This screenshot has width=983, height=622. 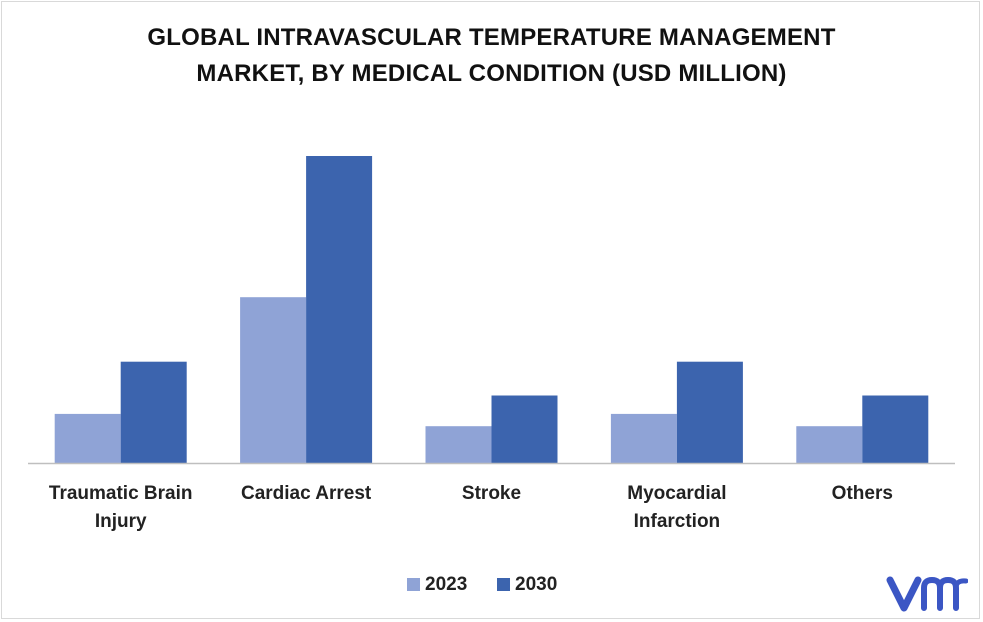 What do you see at coordinates (491, 493) in the screenshot?
I see `x-tick-label: Stroke` at bounding box center [491, 493].